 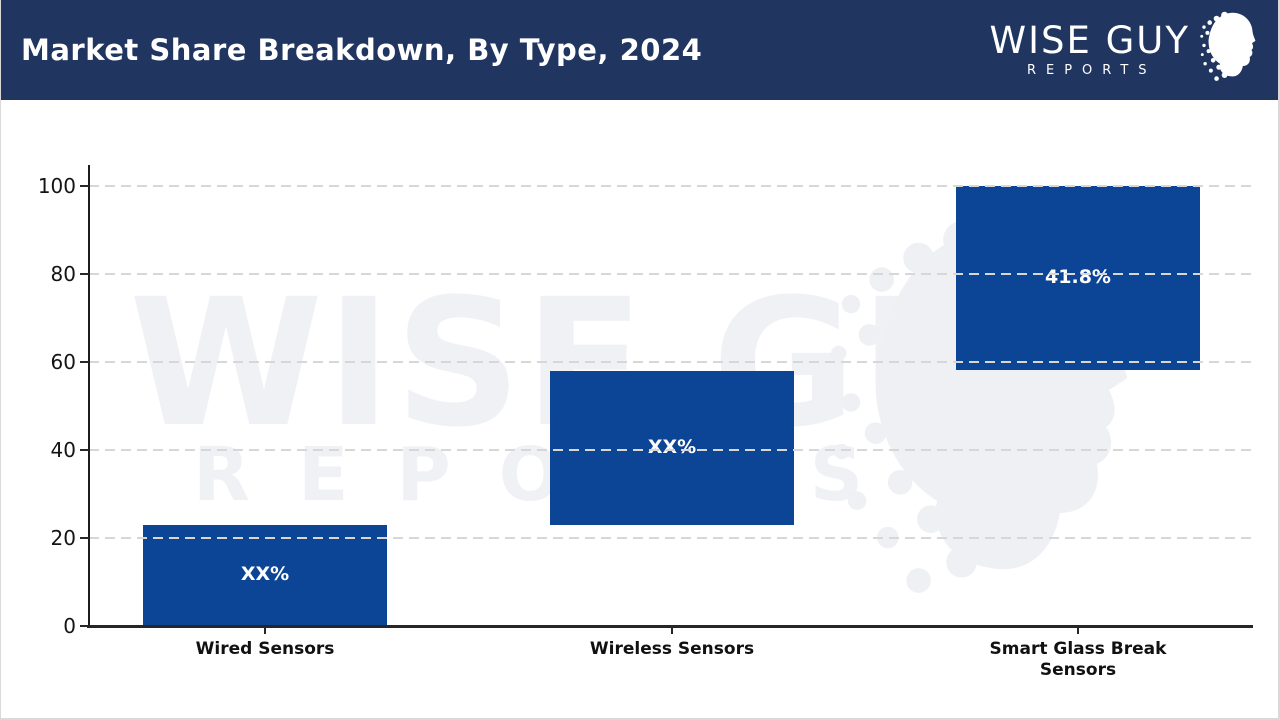 I want to click on wiseguy-logo: WISE GUY REPORTS, so click(x=1127, y=50).